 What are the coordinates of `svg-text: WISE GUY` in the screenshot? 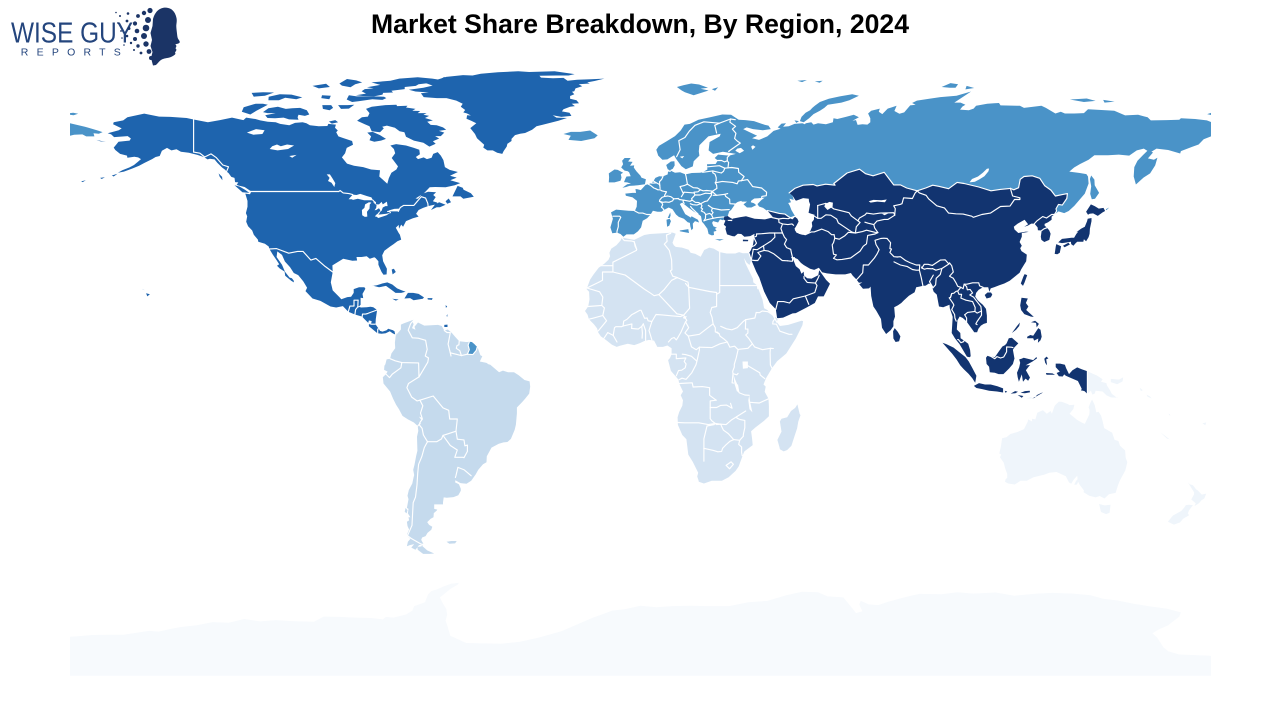 It's located at (72, 33).